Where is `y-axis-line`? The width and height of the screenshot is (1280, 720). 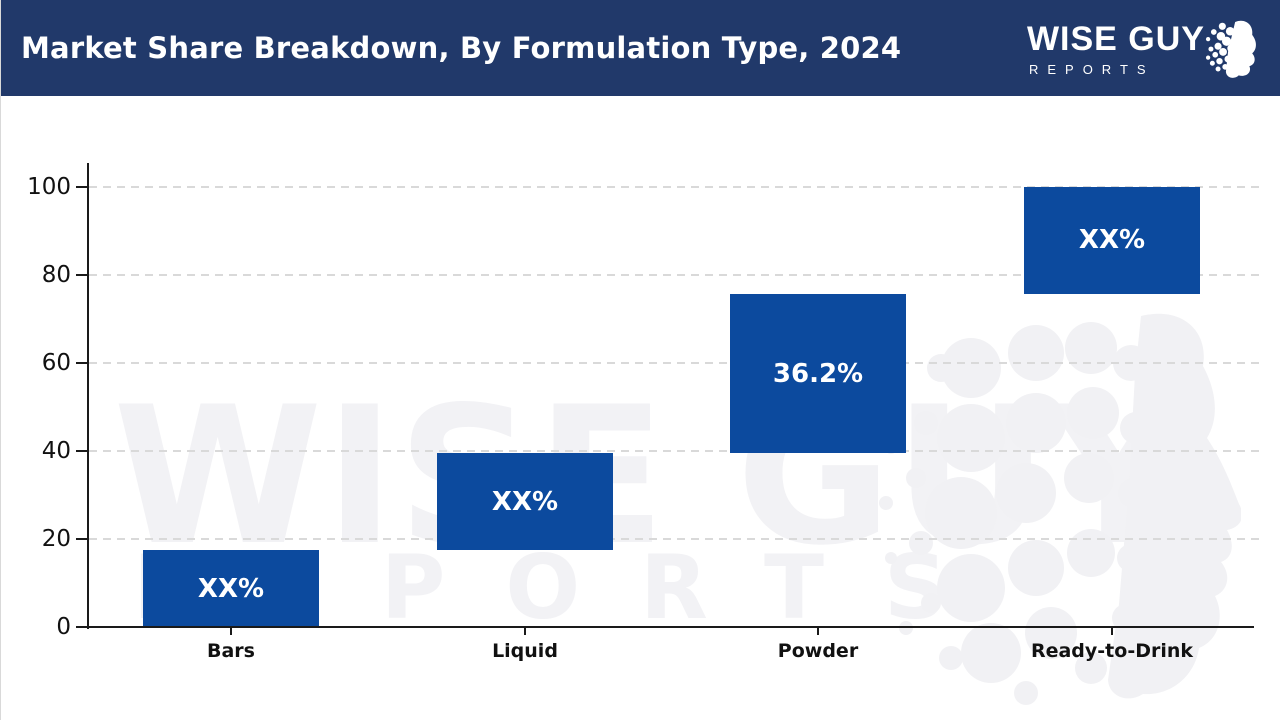 y-axis-line is located at coordinates (87, 396).